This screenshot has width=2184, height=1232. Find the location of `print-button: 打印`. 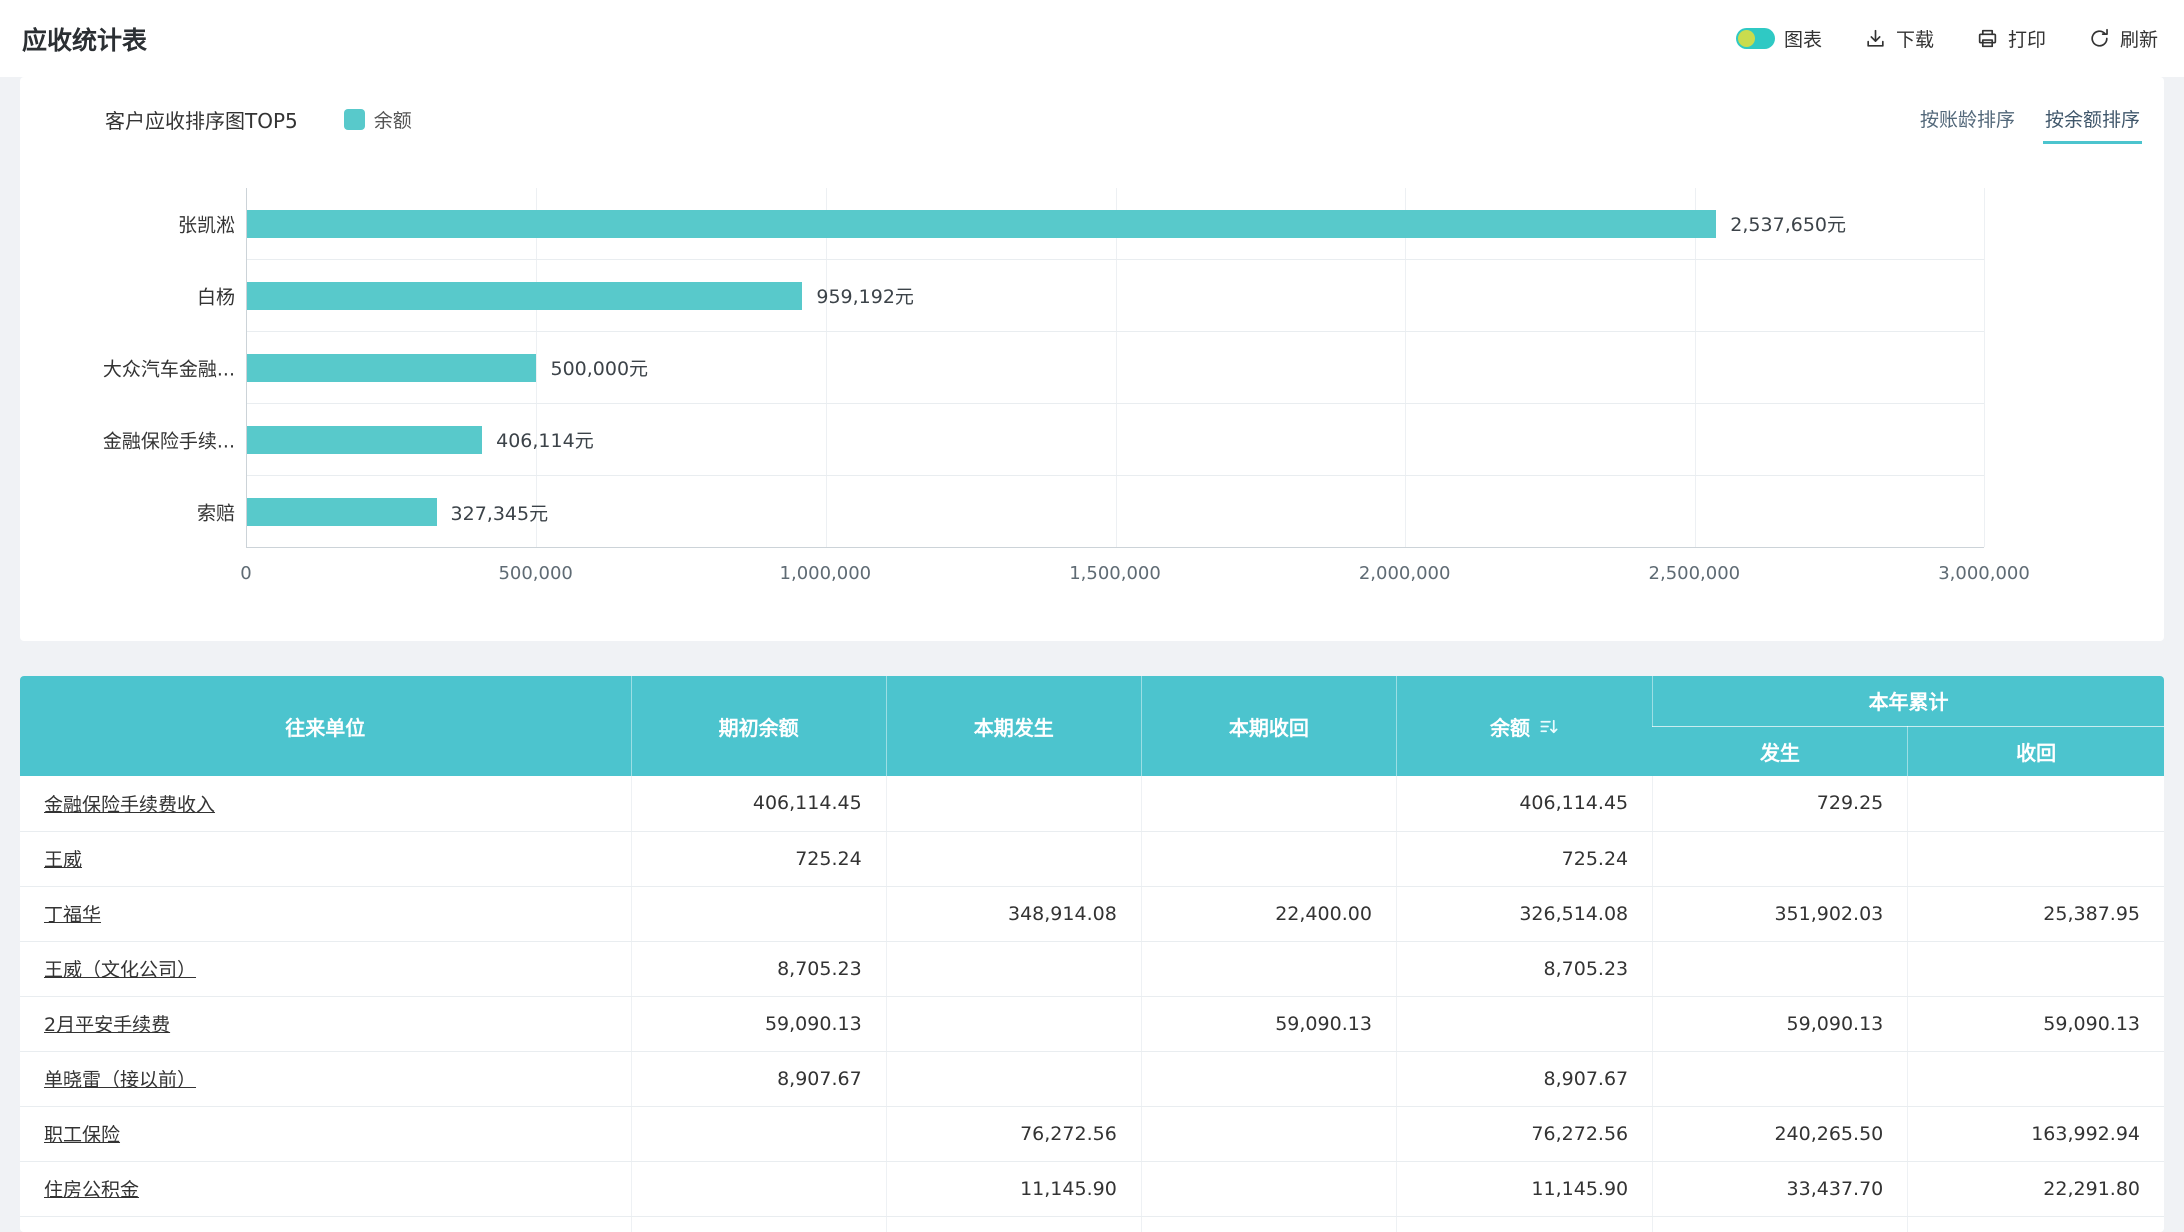

print-button: 打印 is located at coordinates (2011, 38).